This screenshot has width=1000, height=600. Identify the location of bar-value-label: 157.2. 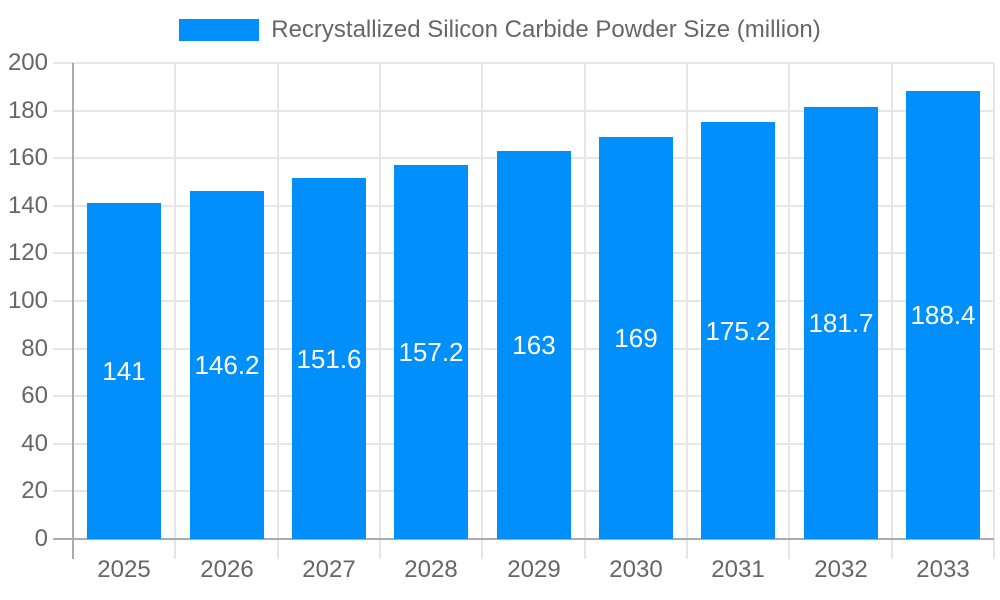
(431, 352).